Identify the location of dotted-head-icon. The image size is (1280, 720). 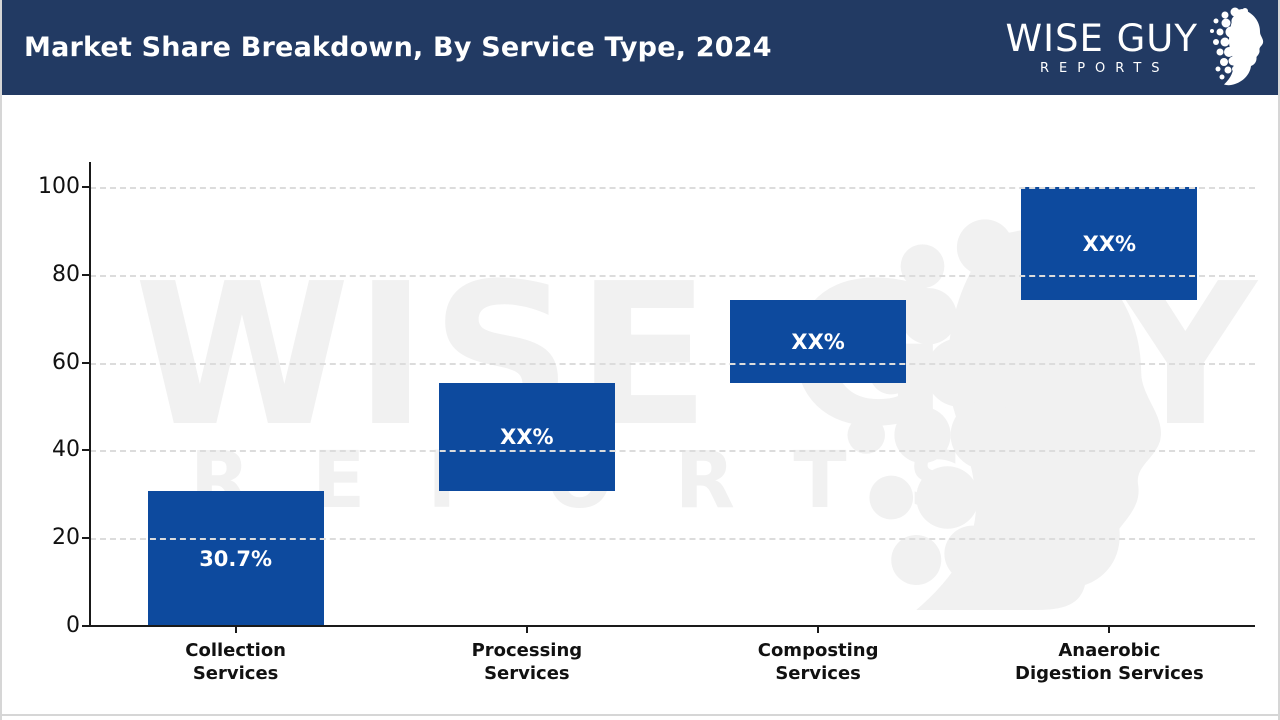
(1237, 46).